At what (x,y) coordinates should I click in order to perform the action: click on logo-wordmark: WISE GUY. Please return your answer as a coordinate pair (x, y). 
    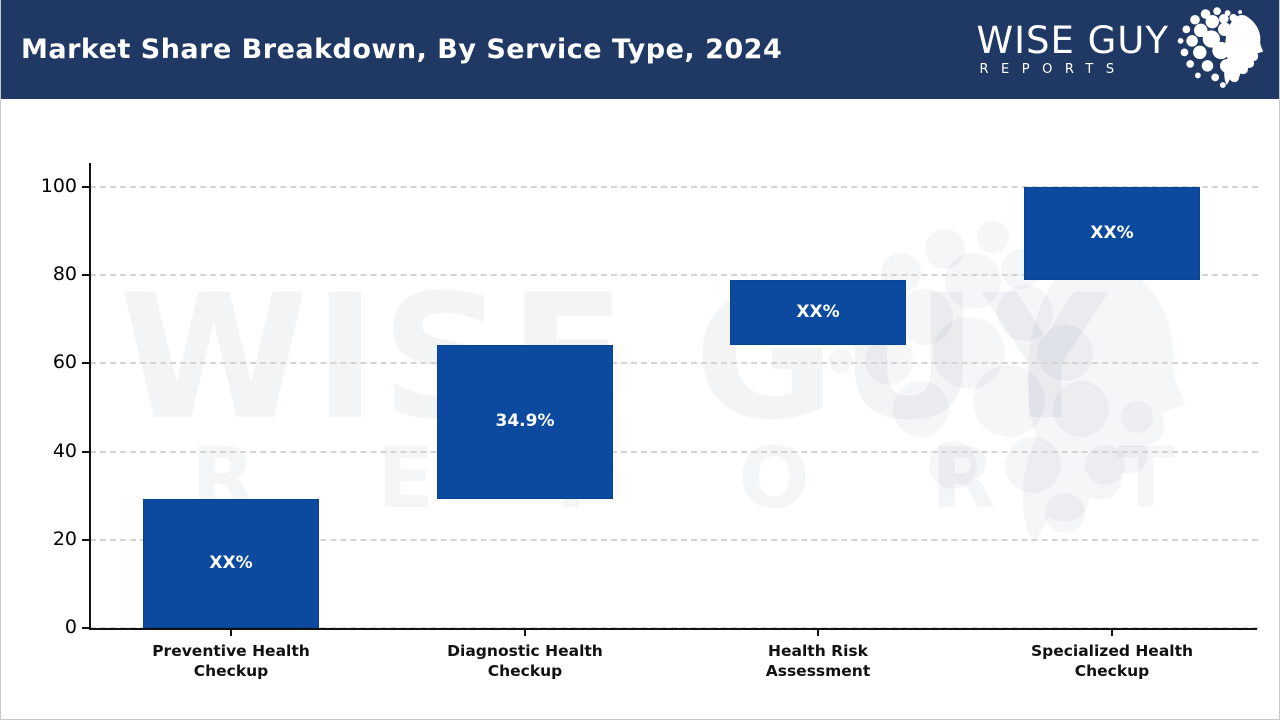
    Looking at the image, I should click on (1072, 40).